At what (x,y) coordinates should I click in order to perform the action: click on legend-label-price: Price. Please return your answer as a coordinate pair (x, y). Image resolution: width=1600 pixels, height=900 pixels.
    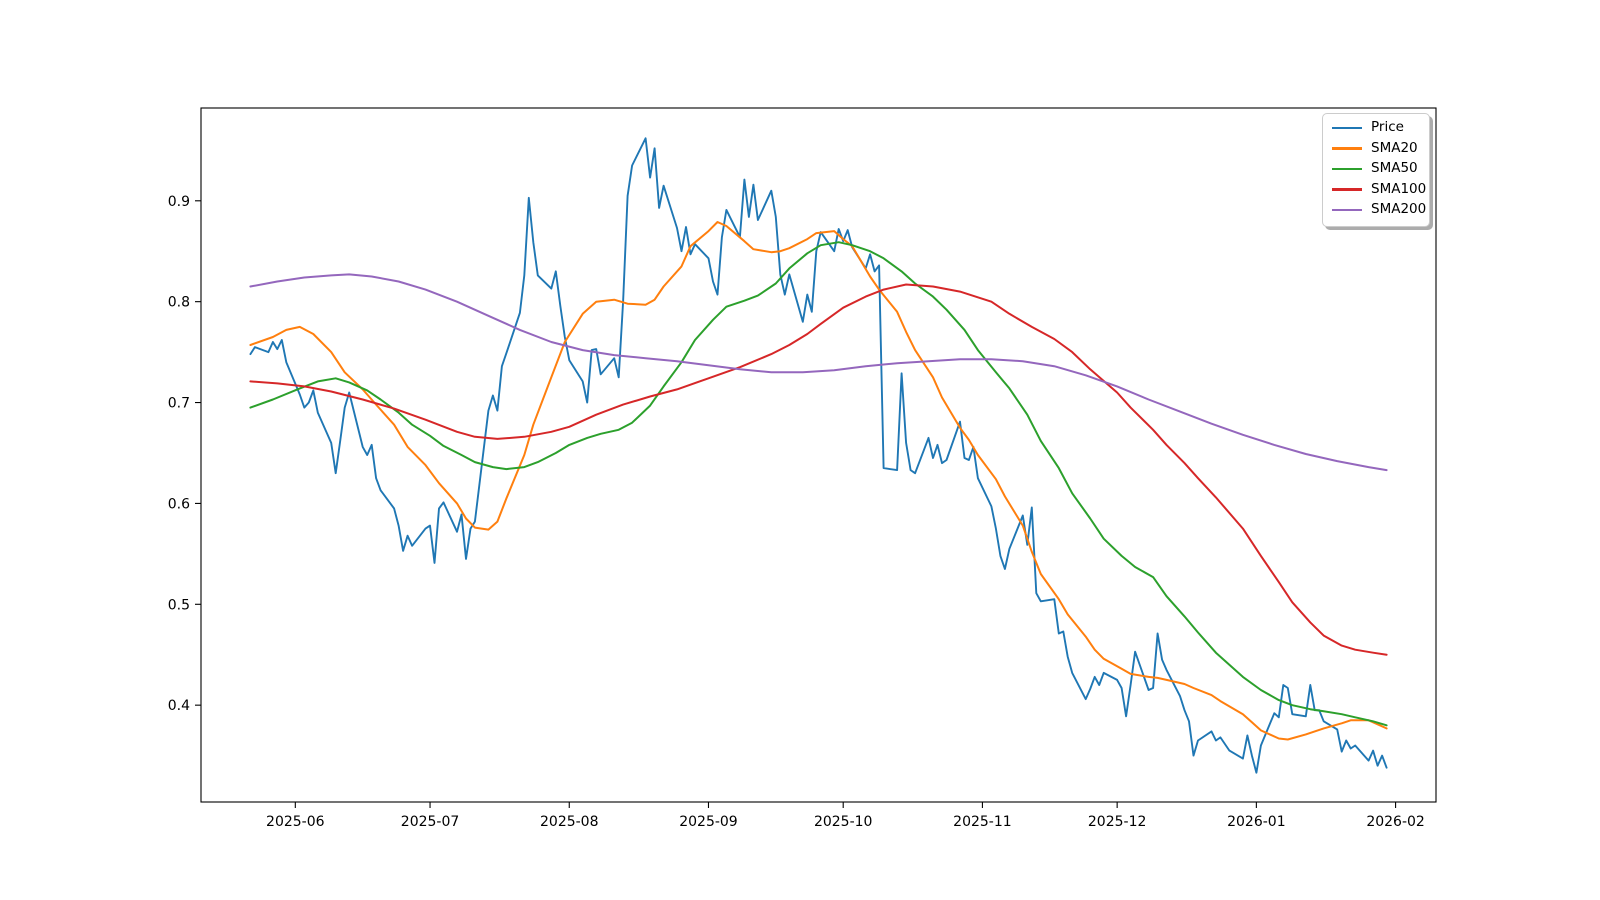
    Looking at the image, I should click on (1387, 127).